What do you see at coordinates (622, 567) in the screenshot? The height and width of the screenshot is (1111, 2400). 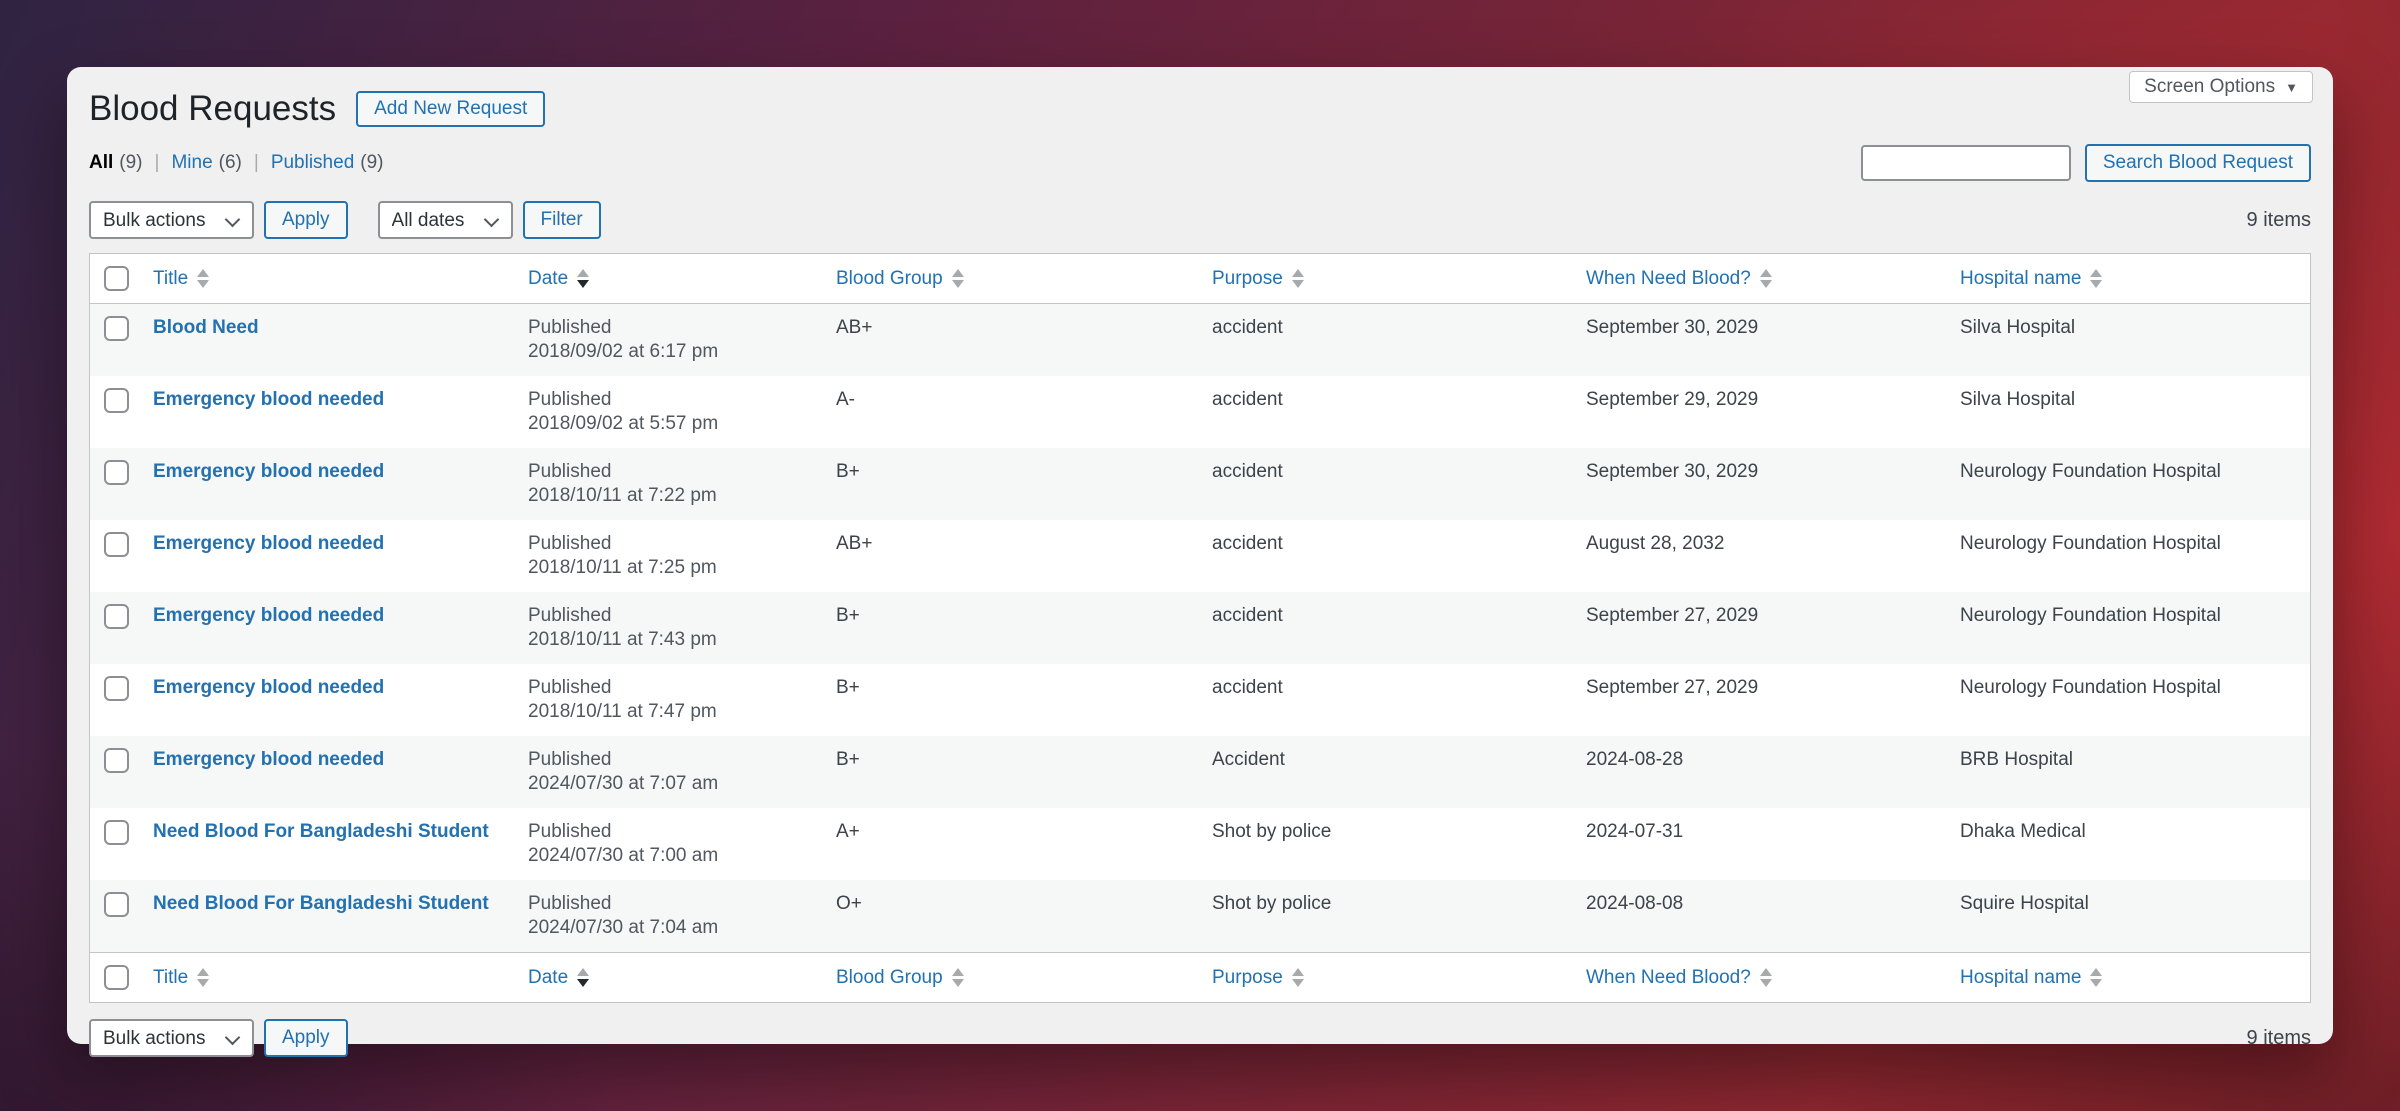 I see `row-date: 2018/10/11 at 7:25 pm` at bounding box center [622, 567].